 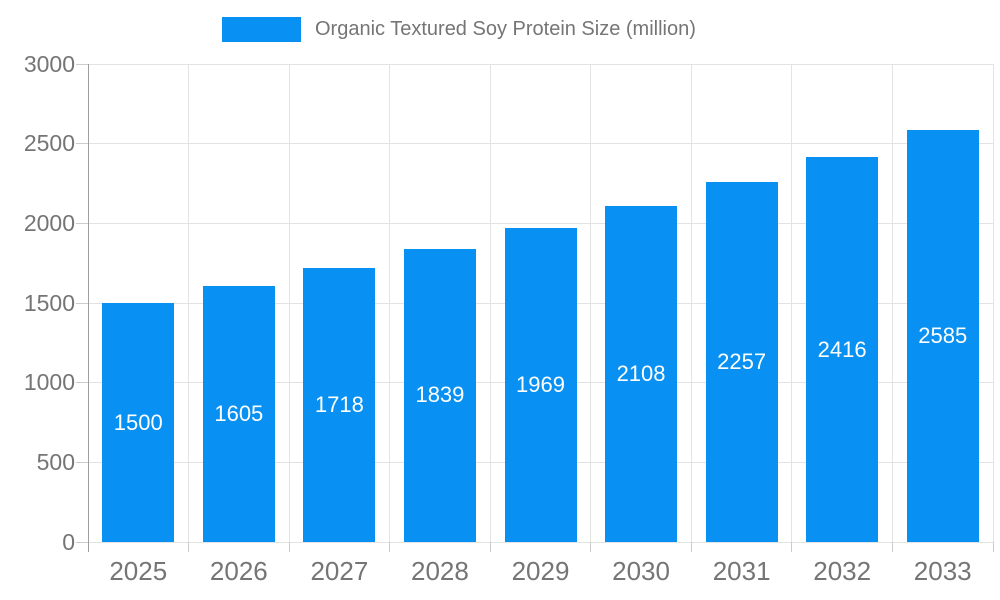 I want to click on y-axis-label: 2000, so click(x=49, y=222).